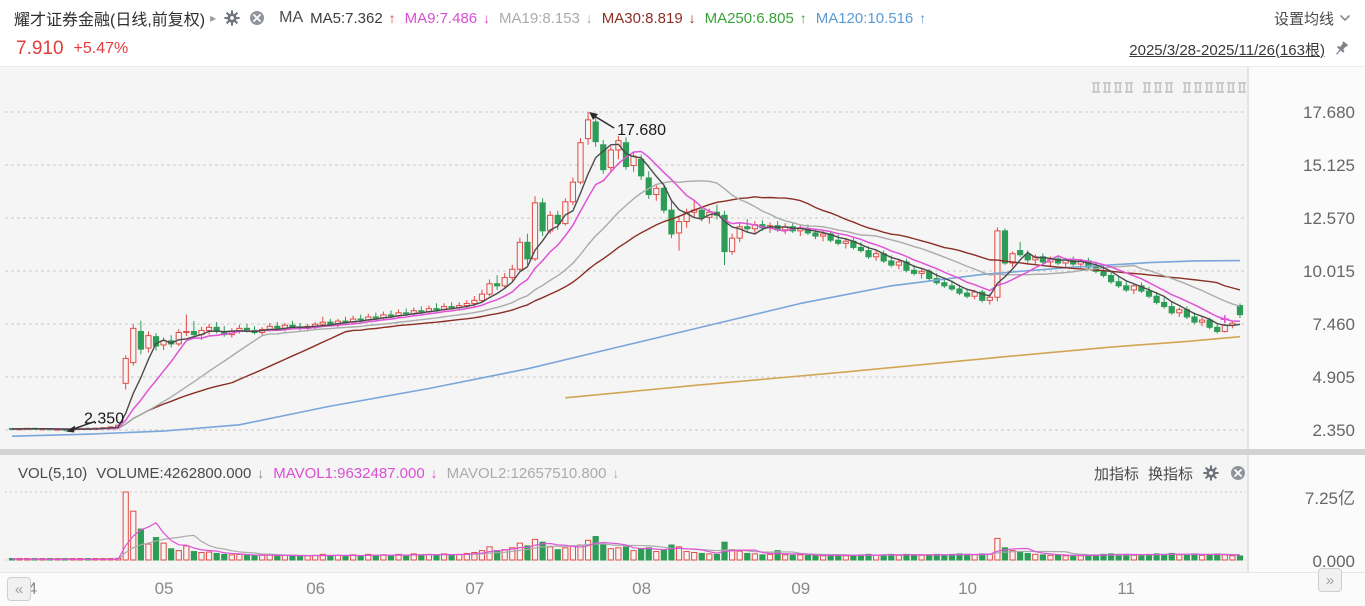  What do you see at coordinates (1116, 474) in the screenshot?
I see `add-indicator-button: 加指标` at bounding box center [1116, 474].